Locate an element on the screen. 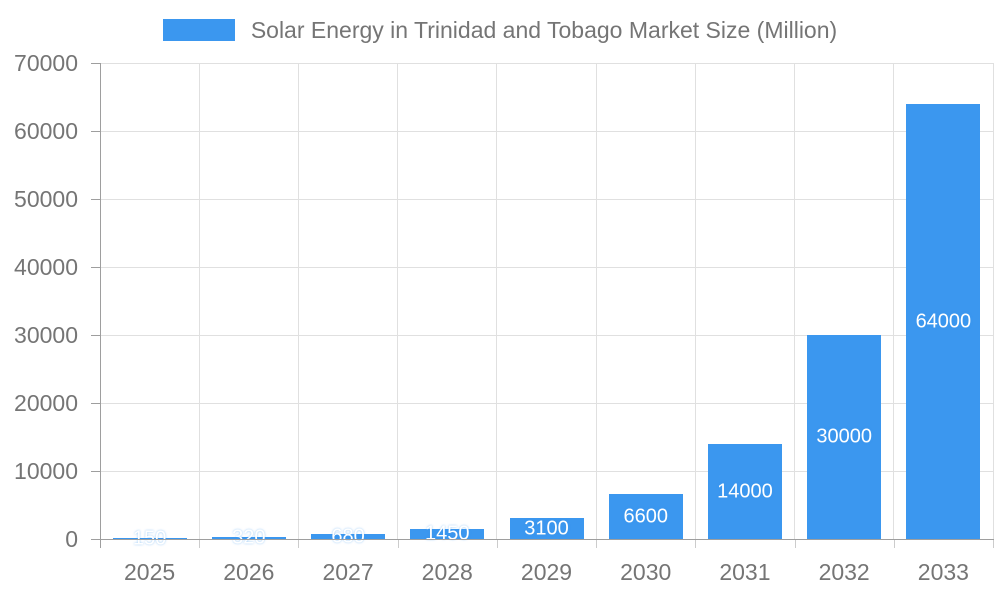  x-tick-label: 2031 is located at coordinates (745, 572).